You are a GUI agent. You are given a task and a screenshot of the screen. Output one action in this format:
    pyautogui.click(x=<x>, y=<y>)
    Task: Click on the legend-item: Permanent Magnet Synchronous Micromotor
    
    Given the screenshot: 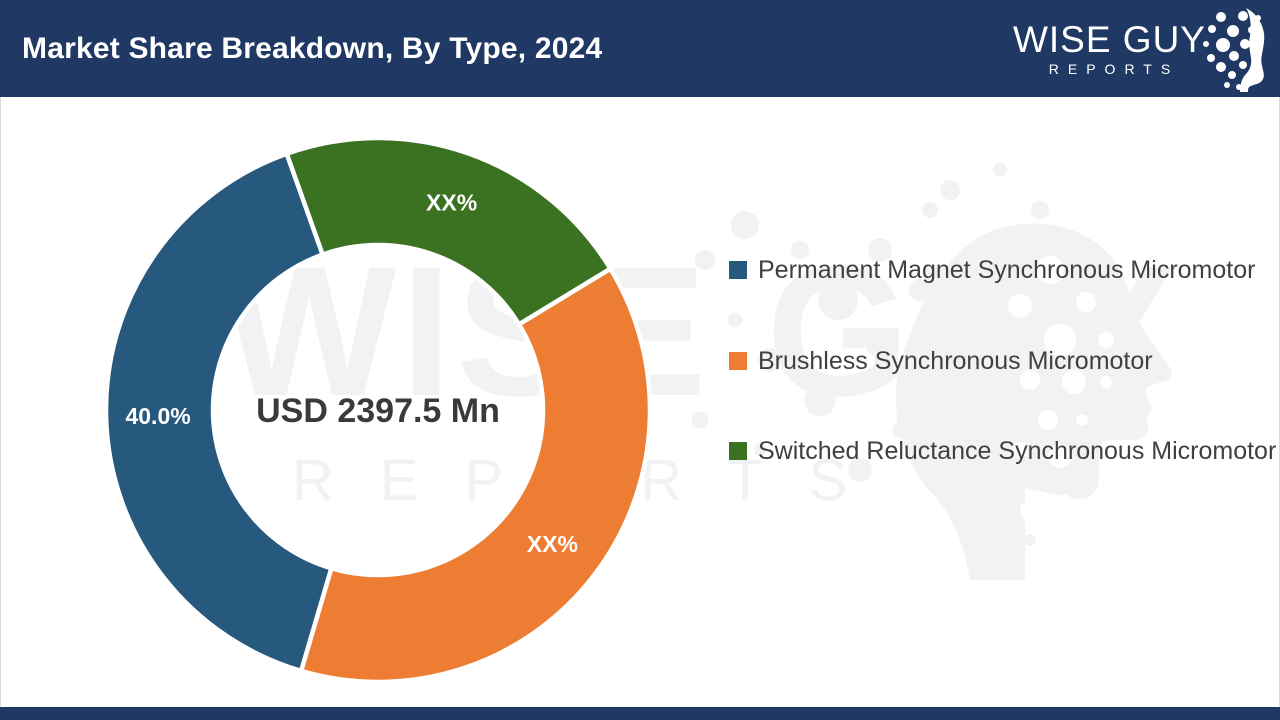 What is the action you would take?
    pyautogui.click(x=992, y=270)
    